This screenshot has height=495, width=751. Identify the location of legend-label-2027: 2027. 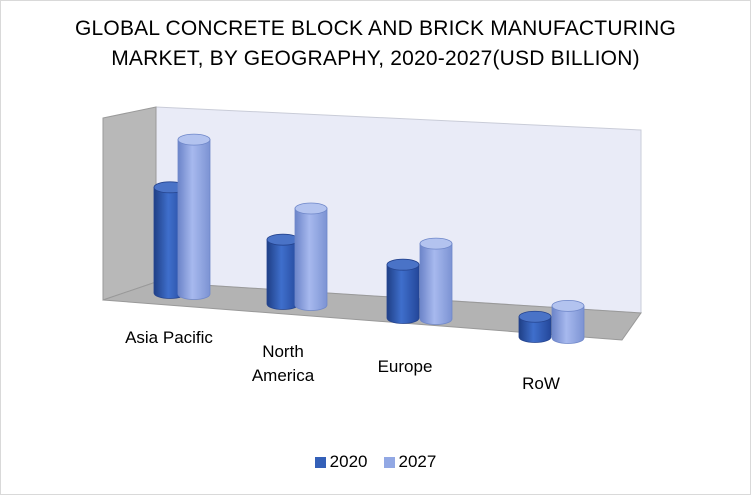
(417, 461).